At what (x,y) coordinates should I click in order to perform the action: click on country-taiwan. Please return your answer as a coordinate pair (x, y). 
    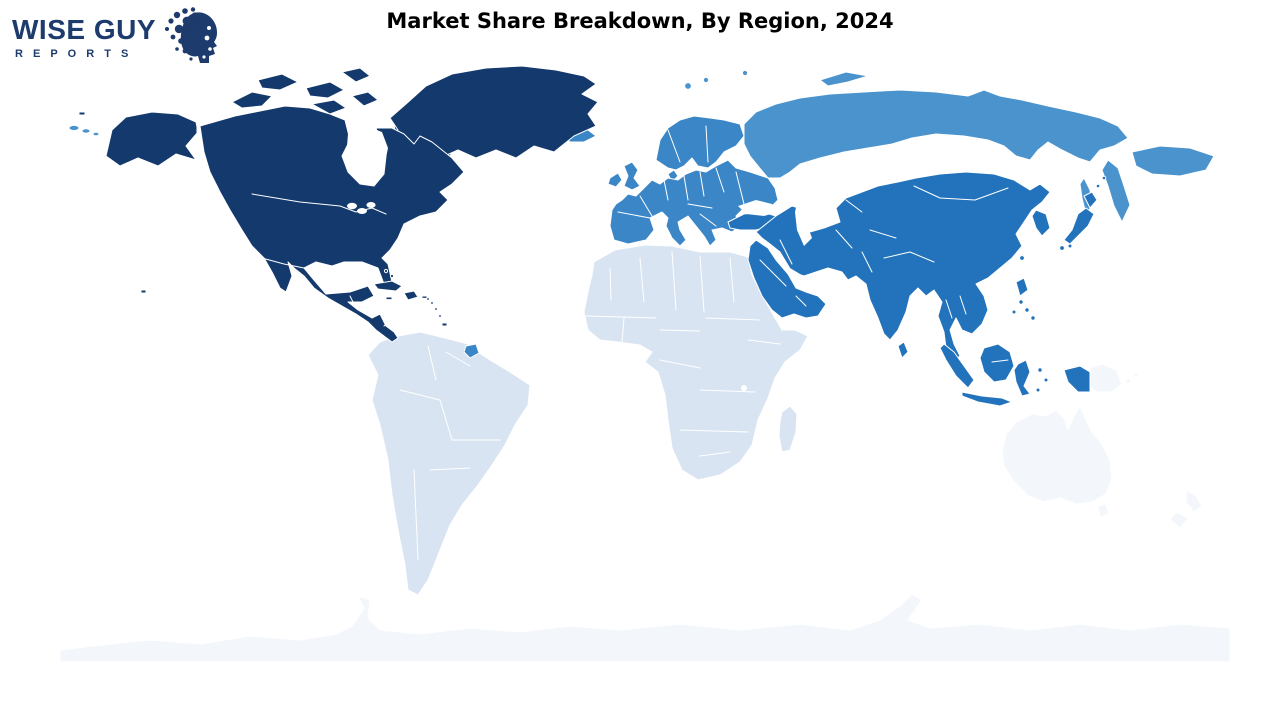
    Looking at the image, I should click on (1022, 258).